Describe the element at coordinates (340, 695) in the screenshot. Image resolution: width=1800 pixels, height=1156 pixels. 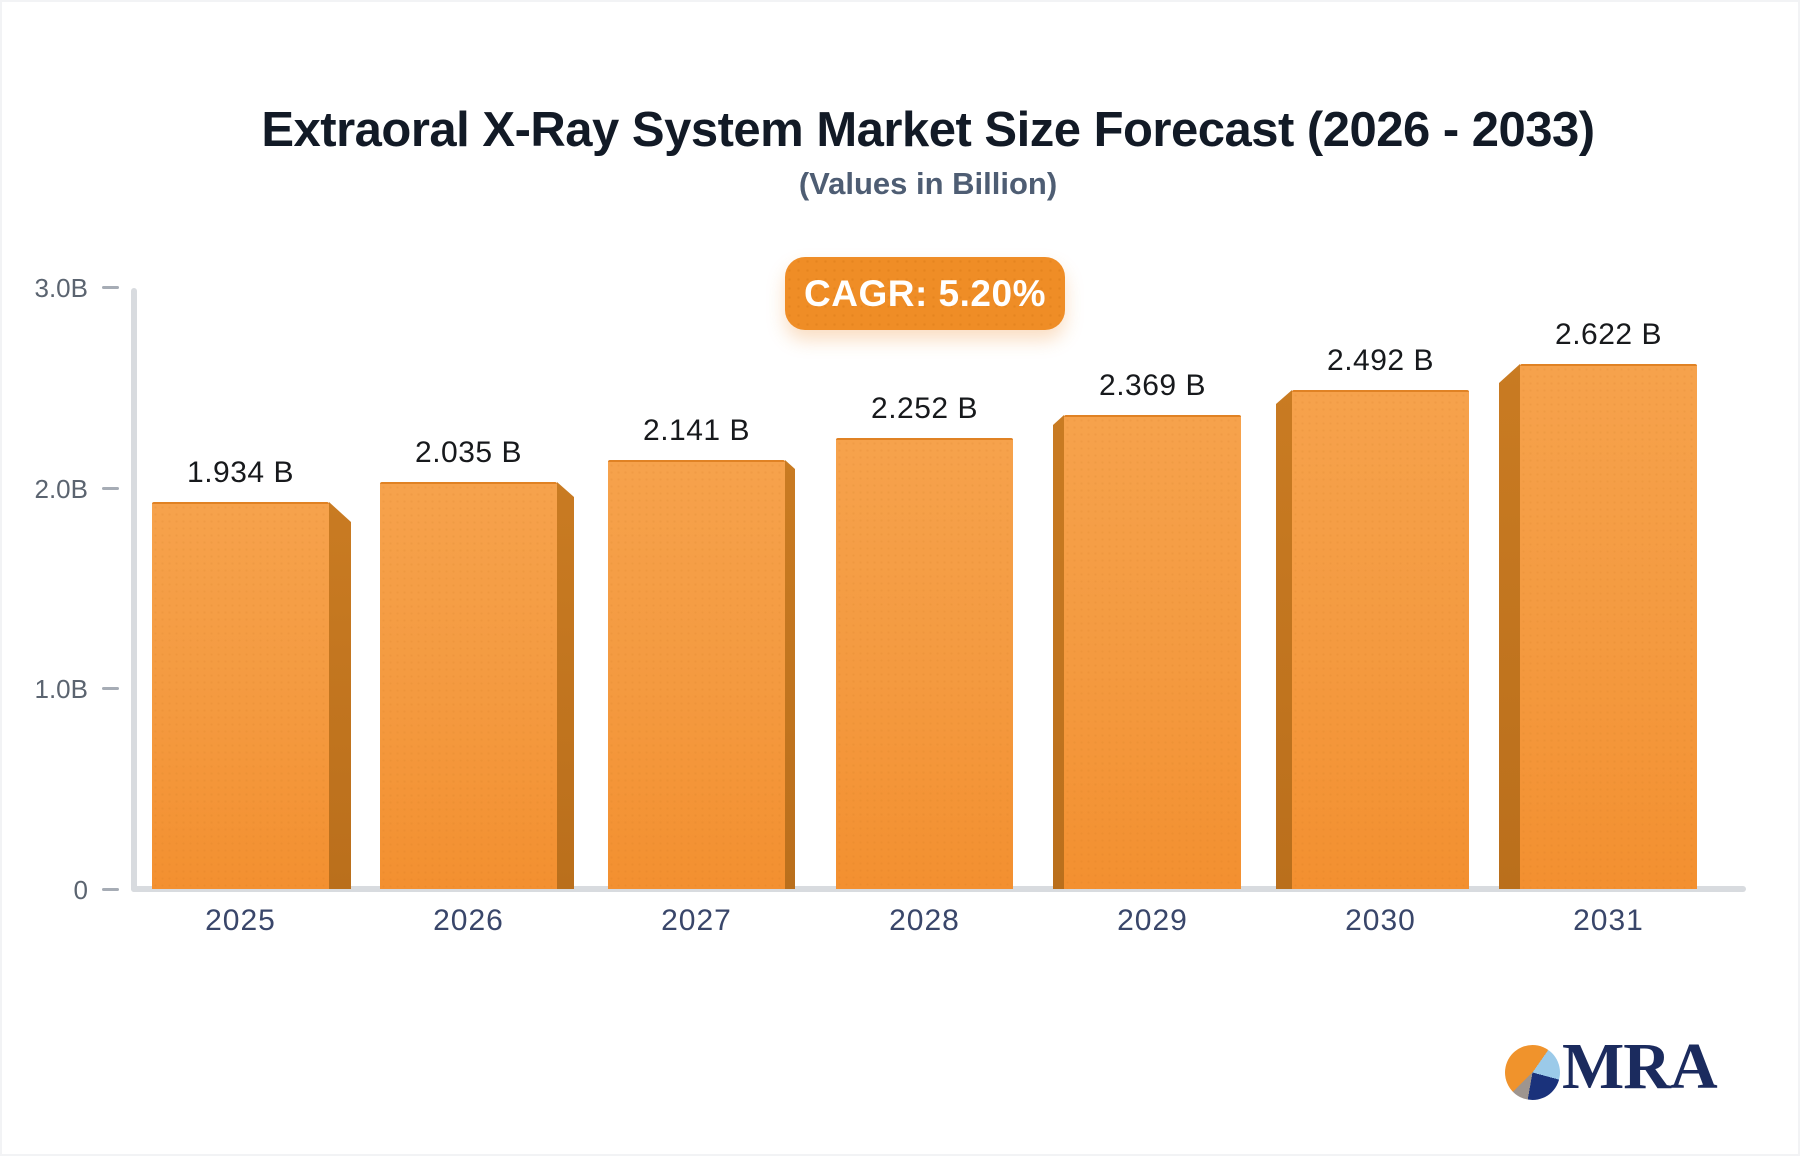
I see `bar-side-face-2025` at that location.